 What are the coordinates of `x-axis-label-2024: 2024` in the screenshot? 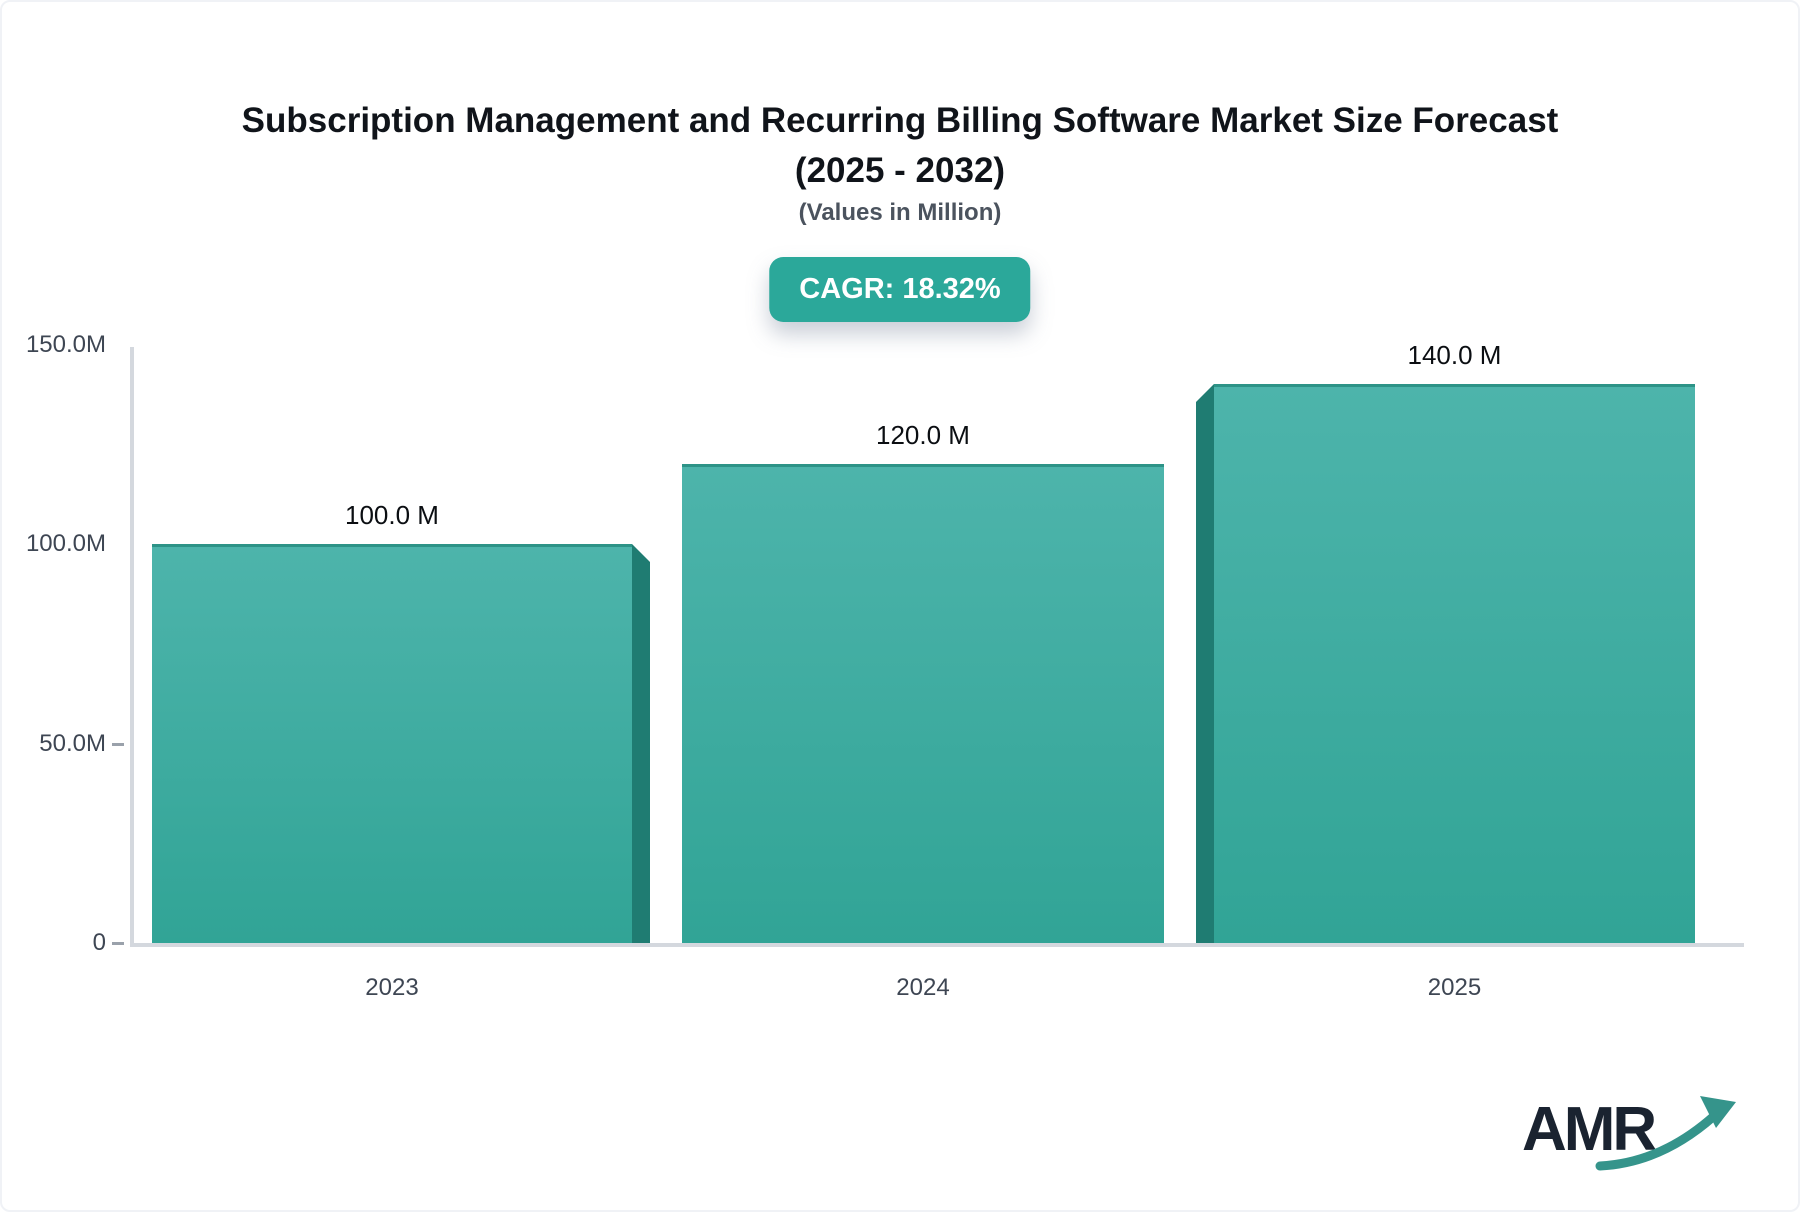 It's located at (923, 987).